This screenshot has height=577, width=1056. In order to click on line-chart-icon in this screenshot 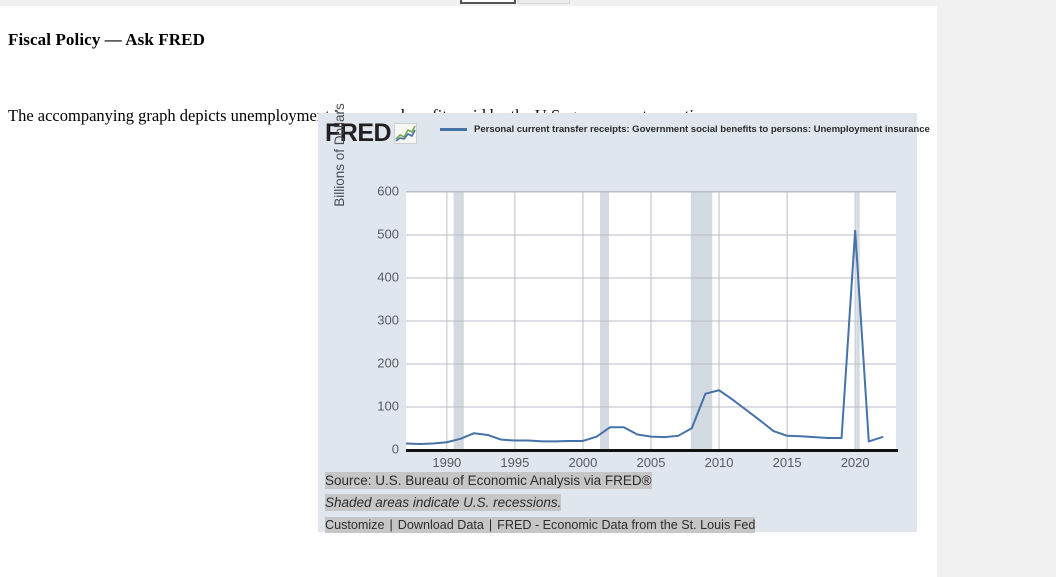, I will do `click(406, 133)`.